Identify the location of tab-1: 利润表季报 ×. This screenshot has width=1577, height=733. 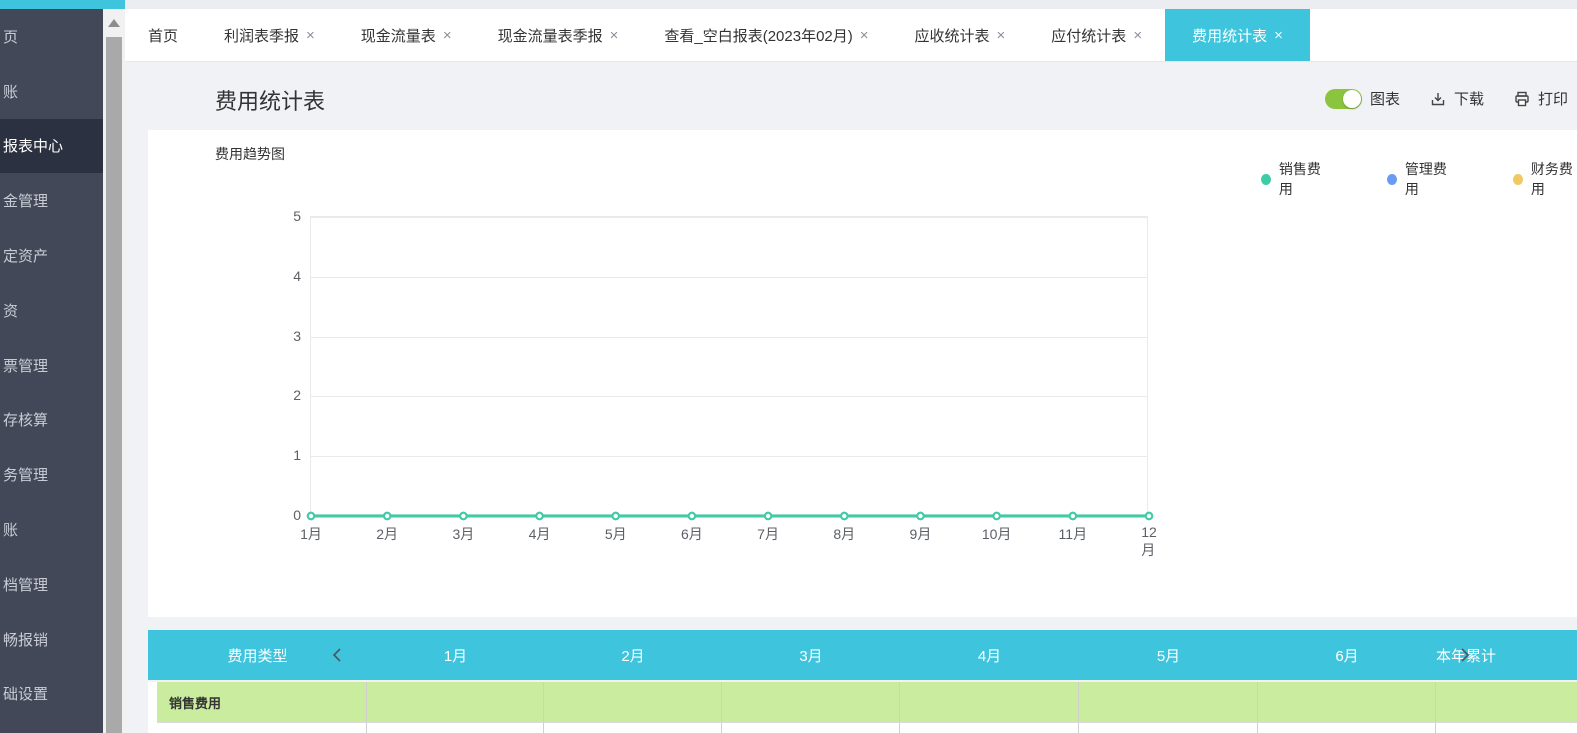
(269, 35).